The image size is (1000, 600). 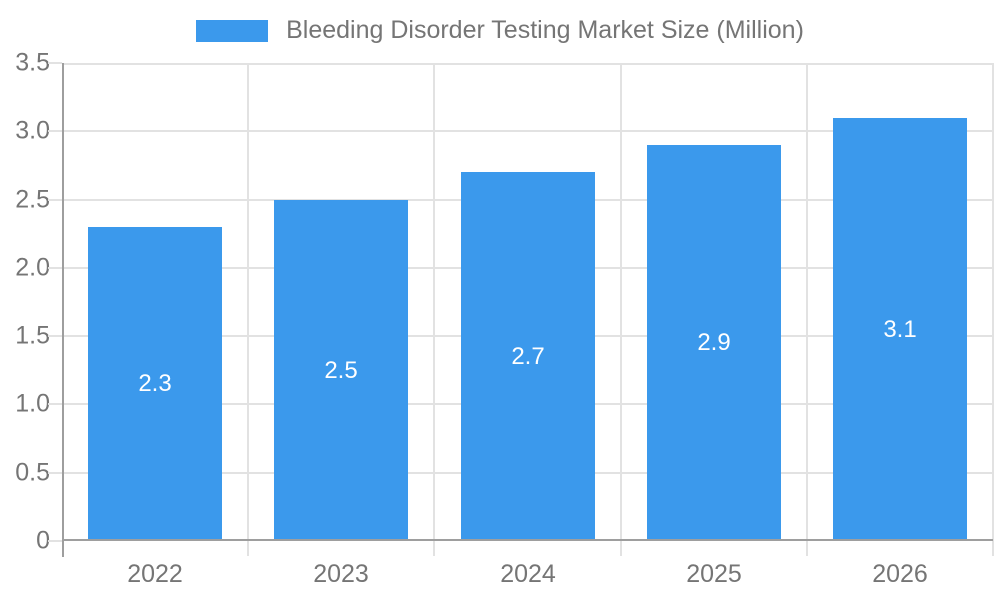 What do you see at coordinates (900, 574) in the screenshot?
I see `x-tick-label: 2026` at bounding box center [900, 574].